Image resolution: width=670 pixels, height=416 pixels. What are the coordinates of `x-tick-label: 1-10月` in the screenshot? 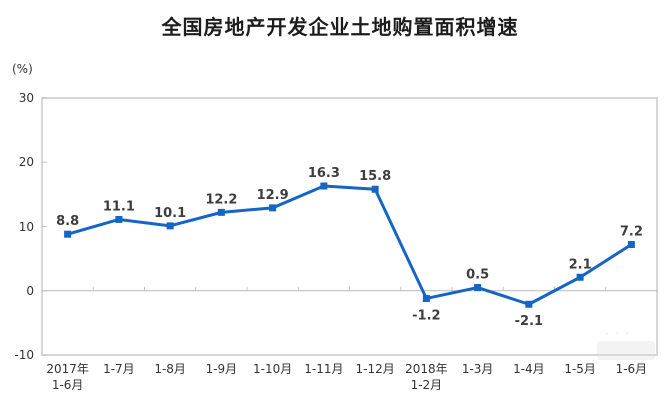 It's located at (273, 369).